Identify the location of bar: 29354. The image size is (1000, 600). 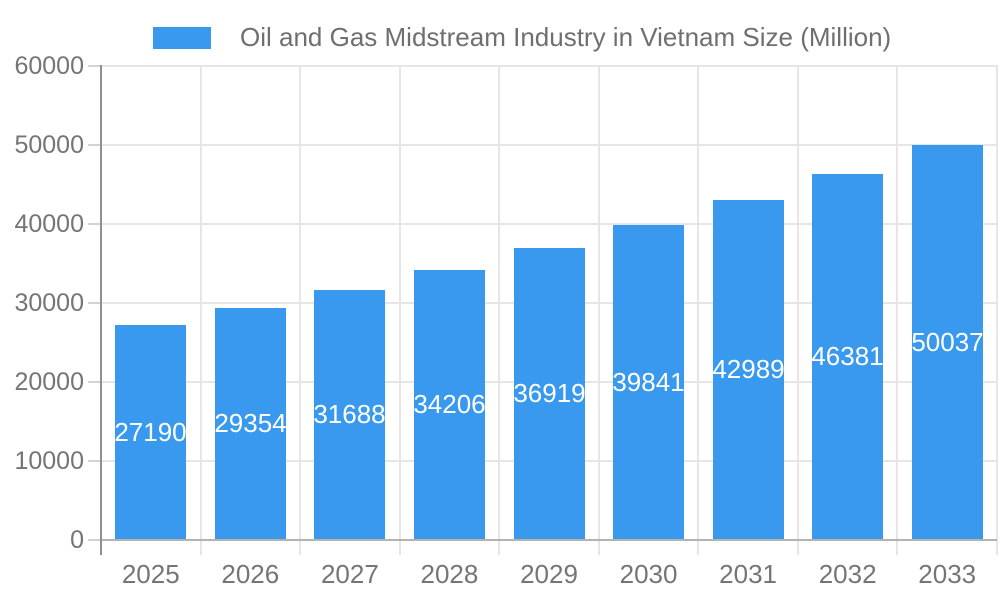
(250, 423).